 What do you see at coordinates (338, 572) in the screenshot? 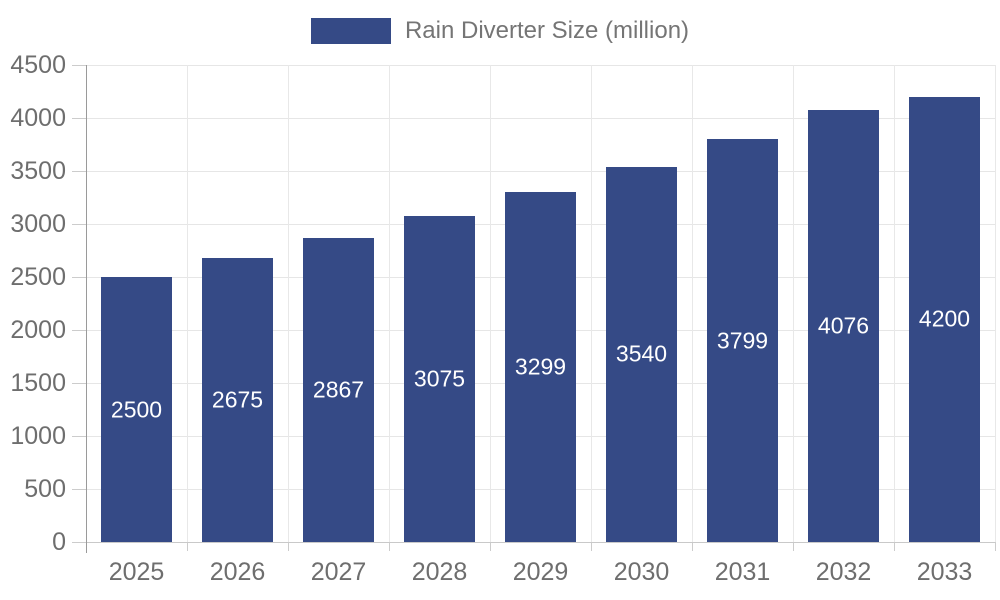
I see `x-axis-tick-label: 2027` at bounding box center [338, 572].